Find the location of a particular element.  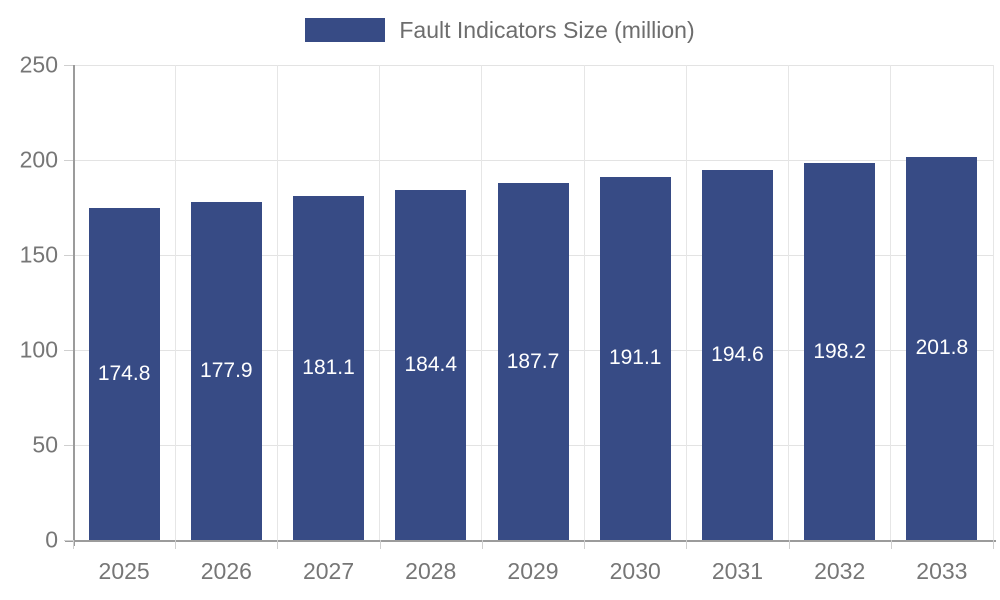

bar-value-label-2027: 181.1 is located at coordinates (328, 367).